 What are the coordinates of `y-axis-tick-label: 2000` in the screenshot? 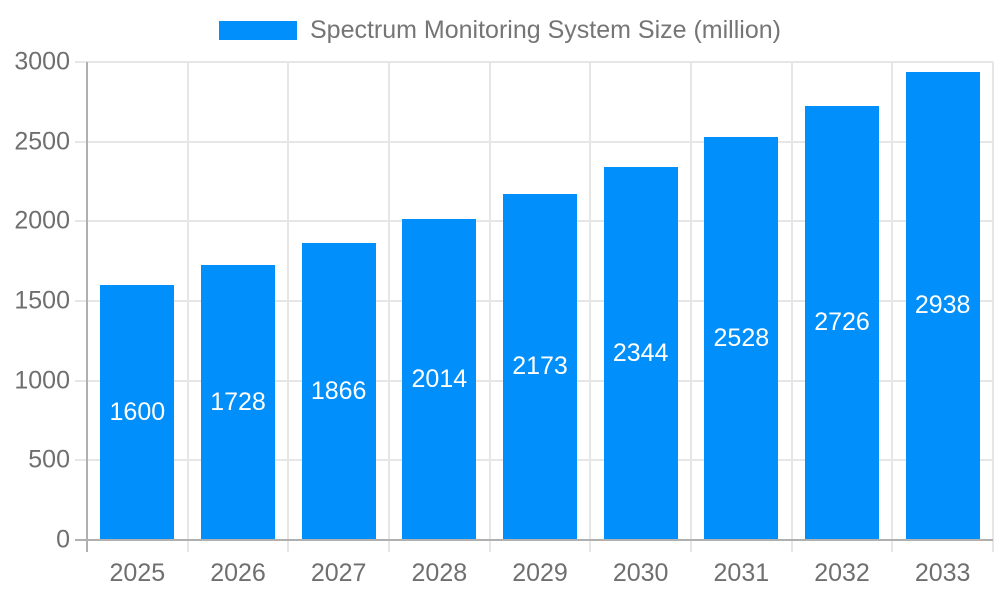 It's located at (42, 220).